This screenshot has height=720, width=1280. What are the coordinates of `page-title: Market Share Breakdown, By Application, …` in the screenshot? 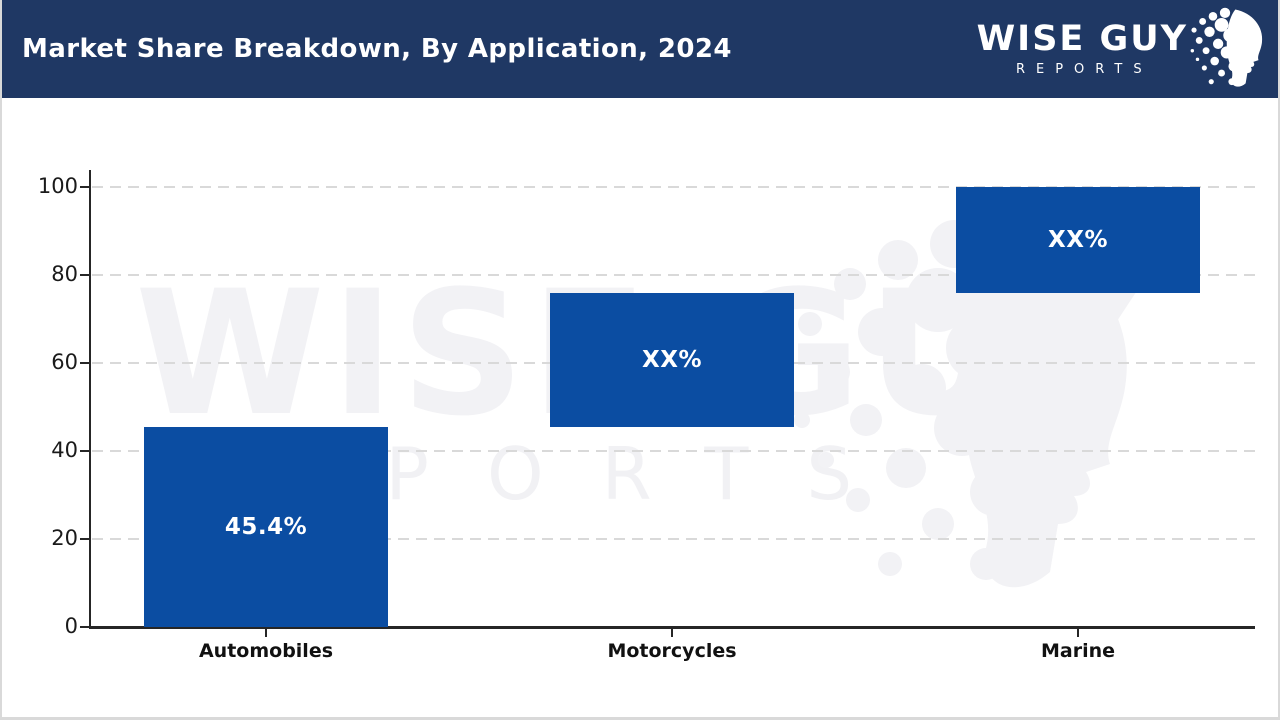 It's located at (377, 49).